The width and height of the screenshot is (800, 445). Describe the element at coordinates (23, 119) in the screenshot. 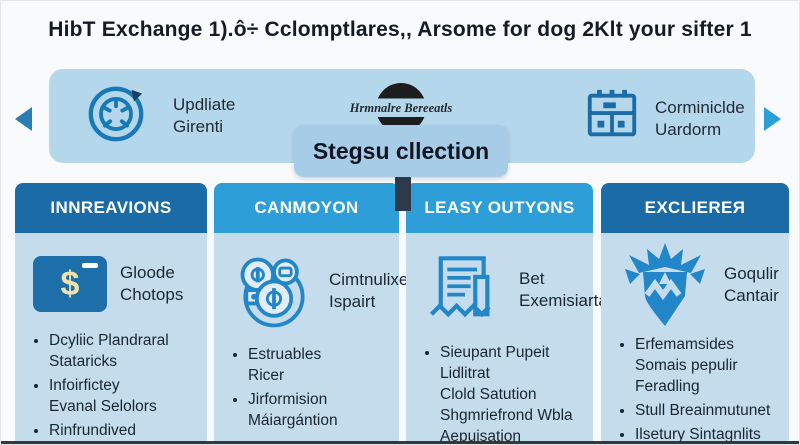

I see `carousel-prev-arrow-icon` at that location.